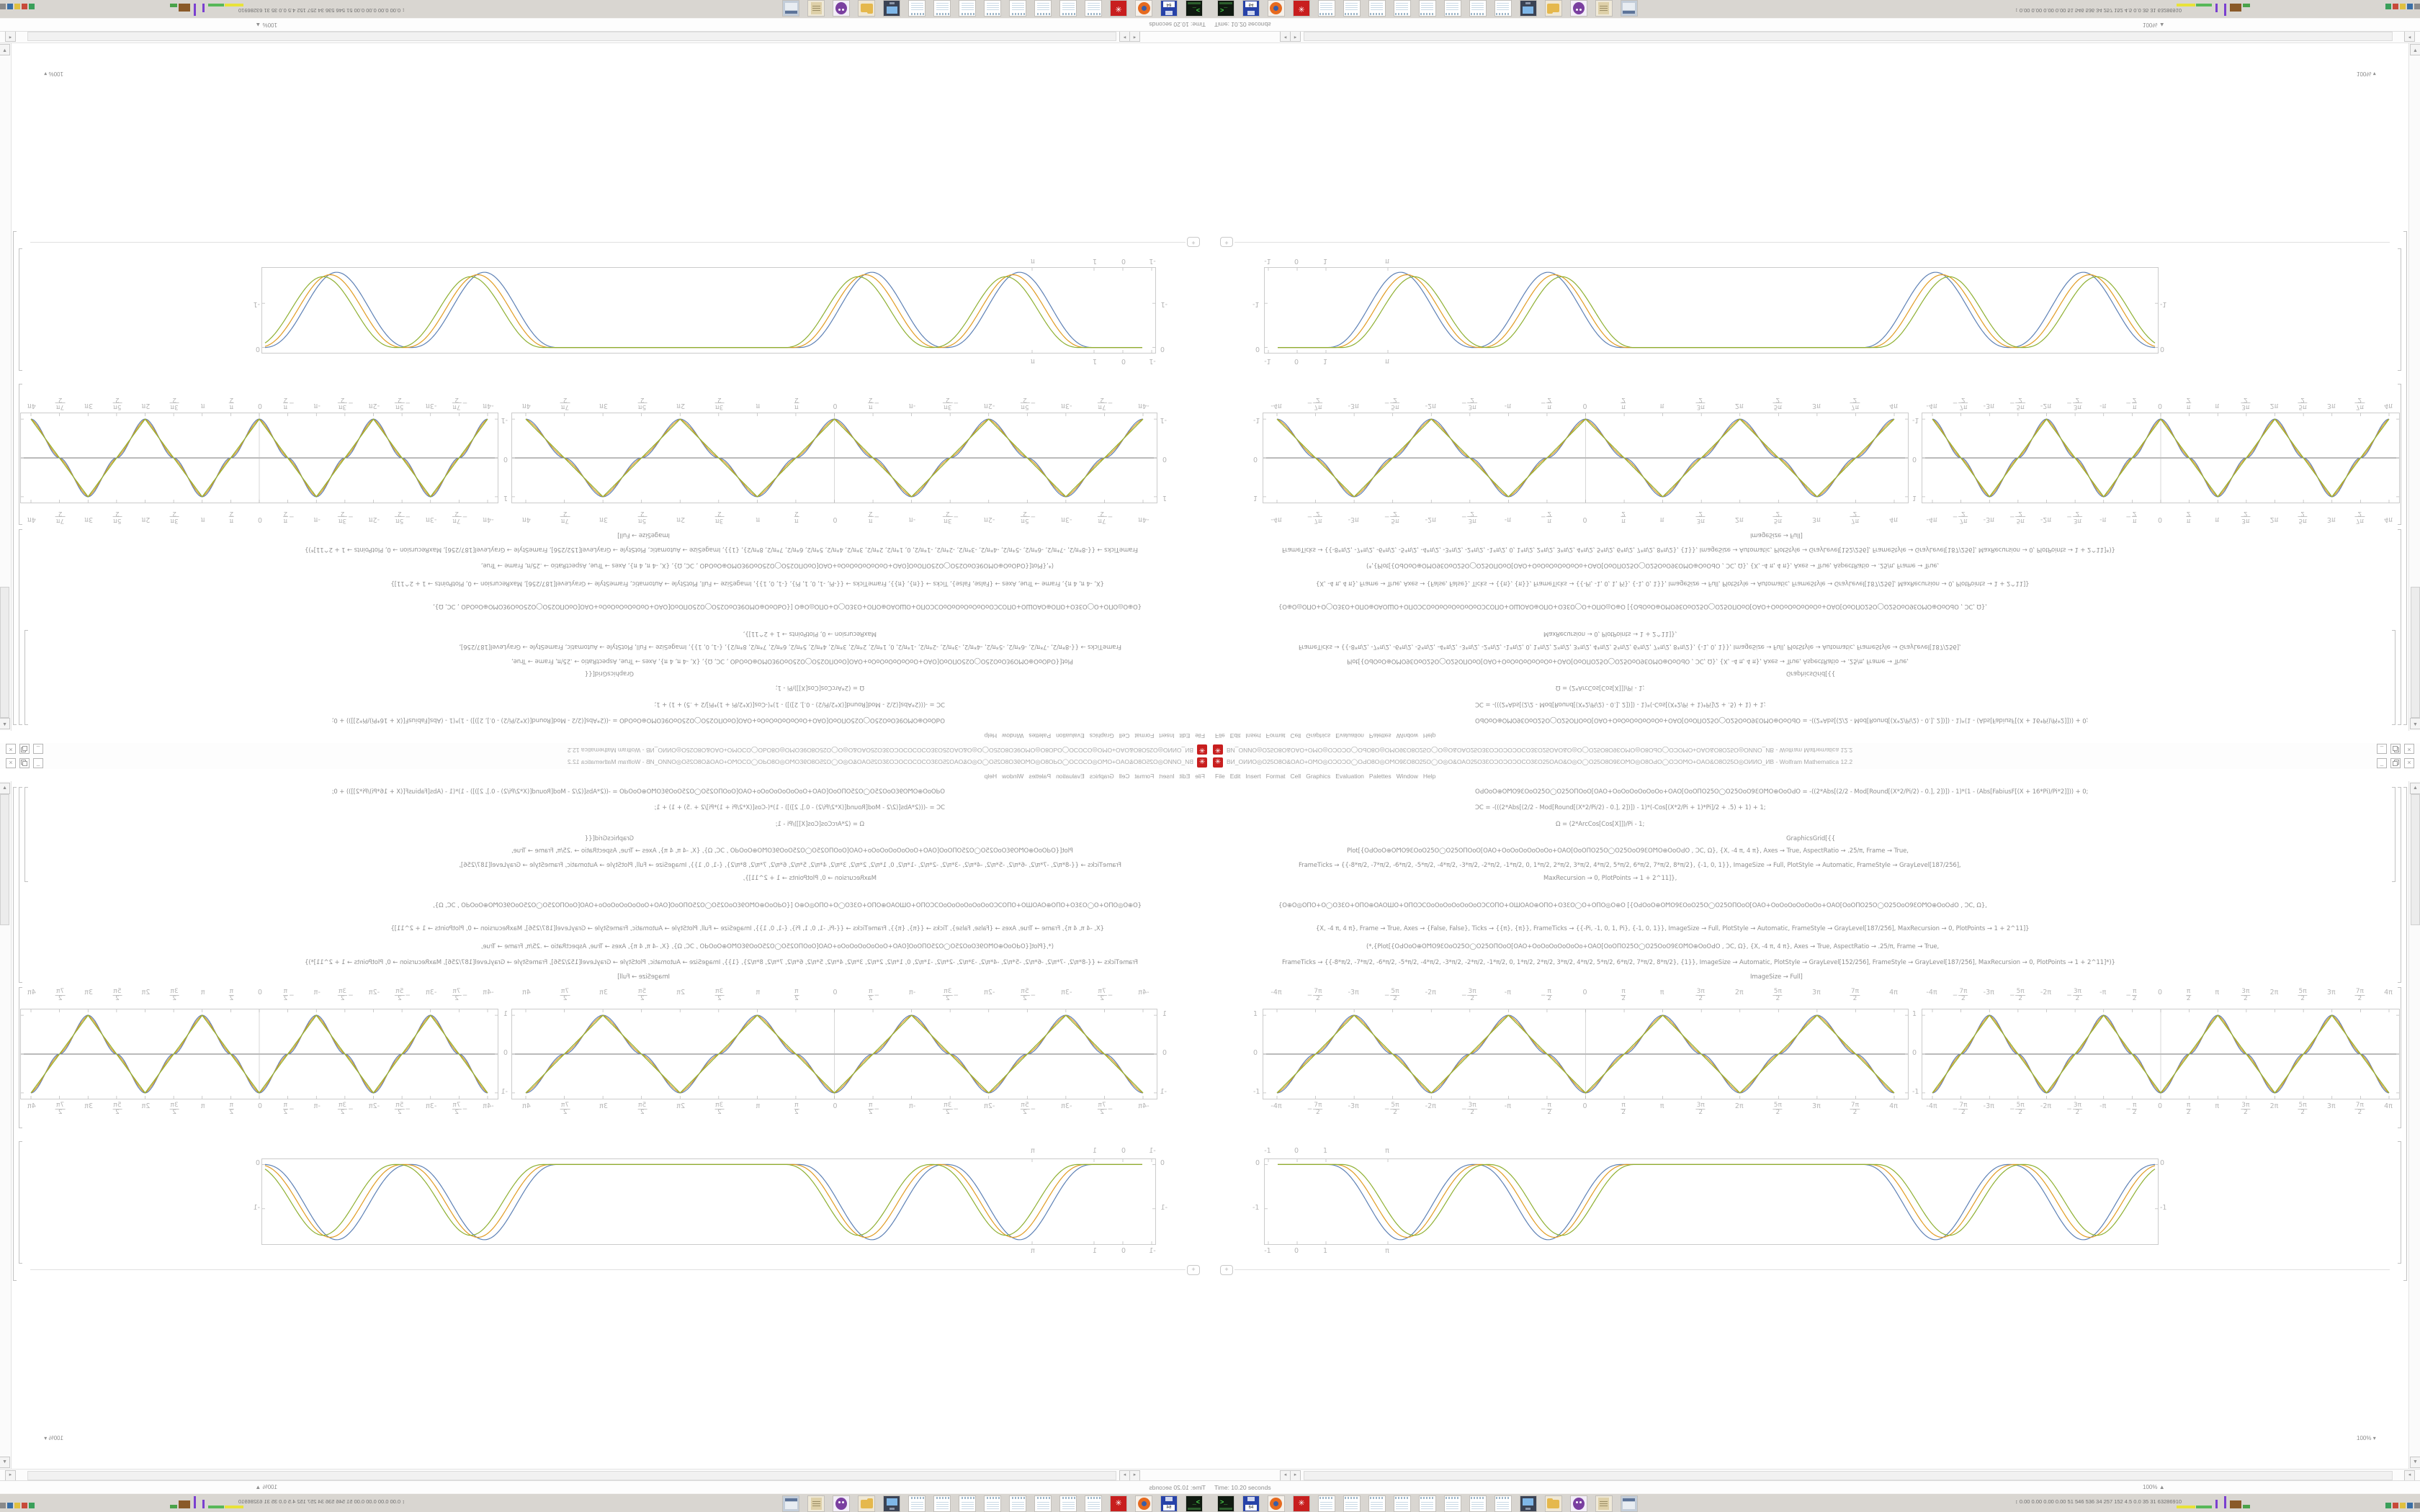 This screenshot has width=2420, height=1512. I want to click on terminal-icon: >_, so click(1194, 8).